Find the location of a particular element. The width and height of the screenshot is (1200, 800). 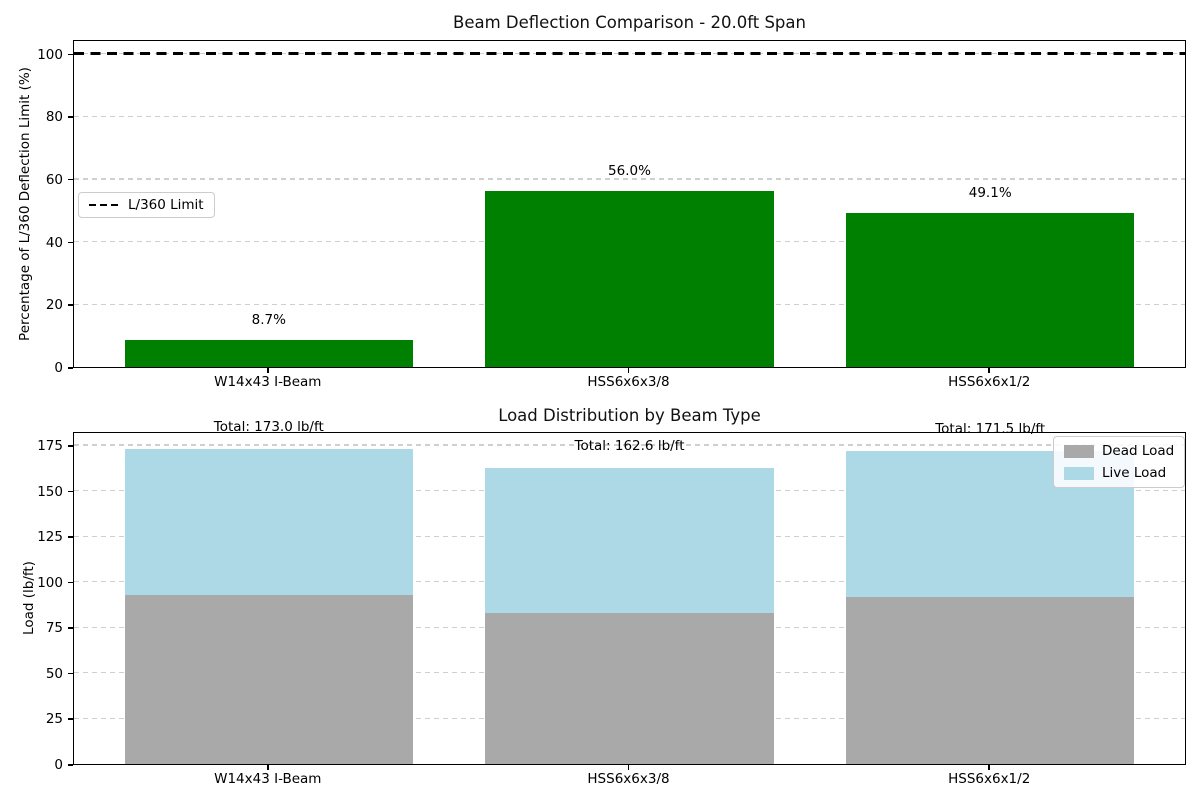

y-tick-label: 175 is located at coordinates (50, 446).